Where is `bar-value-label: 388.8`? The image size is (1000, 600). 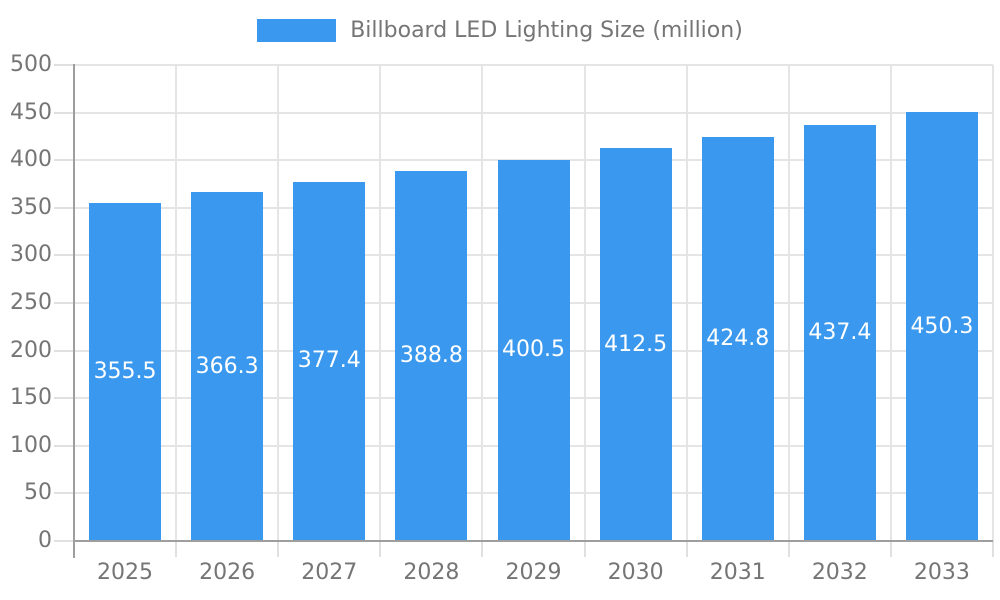 bar-value-label: 388.8 is located at coordinates (431, 355).